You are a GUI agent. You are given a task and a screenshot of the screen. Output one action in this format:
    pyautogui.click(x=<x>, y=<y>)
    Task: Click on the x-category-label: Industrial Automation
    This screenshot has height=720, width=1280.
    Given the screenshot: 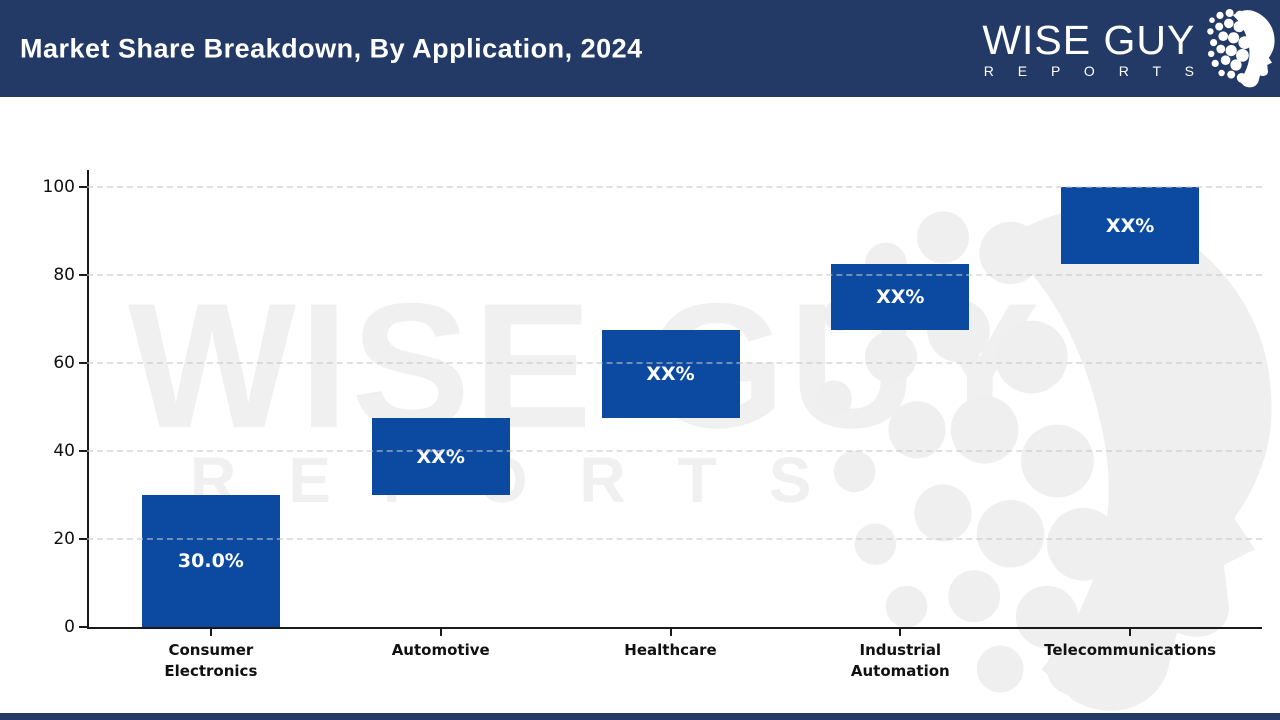 What is the action you would take?
    pyautogui.click(x=900, y=660)
    